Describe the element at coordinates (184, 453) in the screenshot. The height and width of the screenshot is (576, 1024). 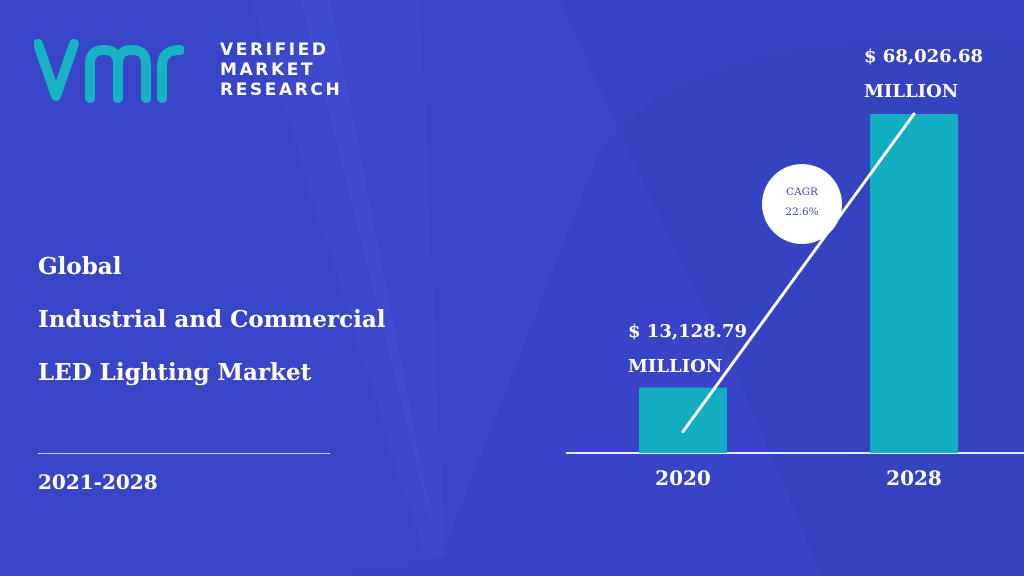
I see `title-divider` at that location.